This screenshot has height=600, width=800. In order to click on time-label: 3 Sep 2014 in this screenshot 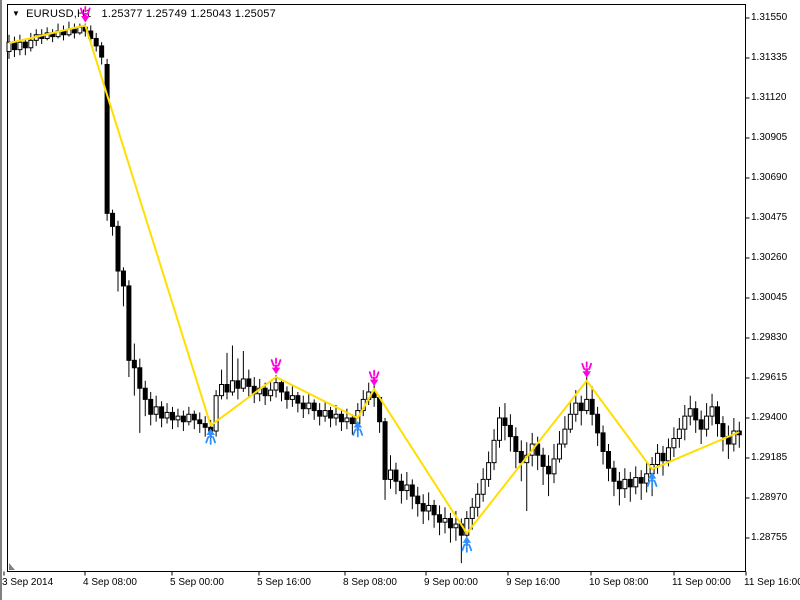, I will do `click(28, 582)`.